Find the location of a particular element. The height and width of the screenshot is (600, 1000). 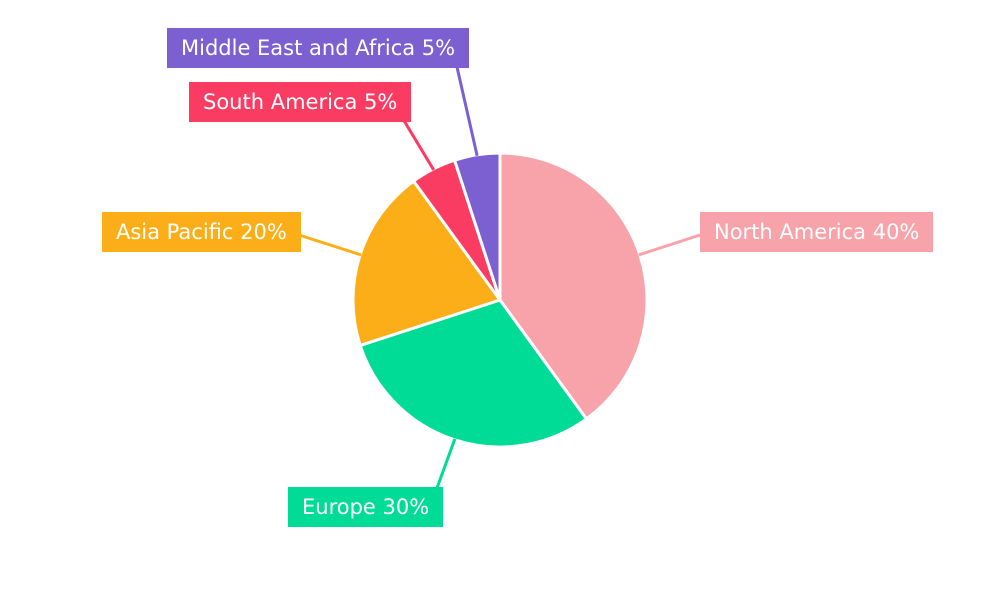

leader-line-asia-pacific is located at coordinates (330, 245).